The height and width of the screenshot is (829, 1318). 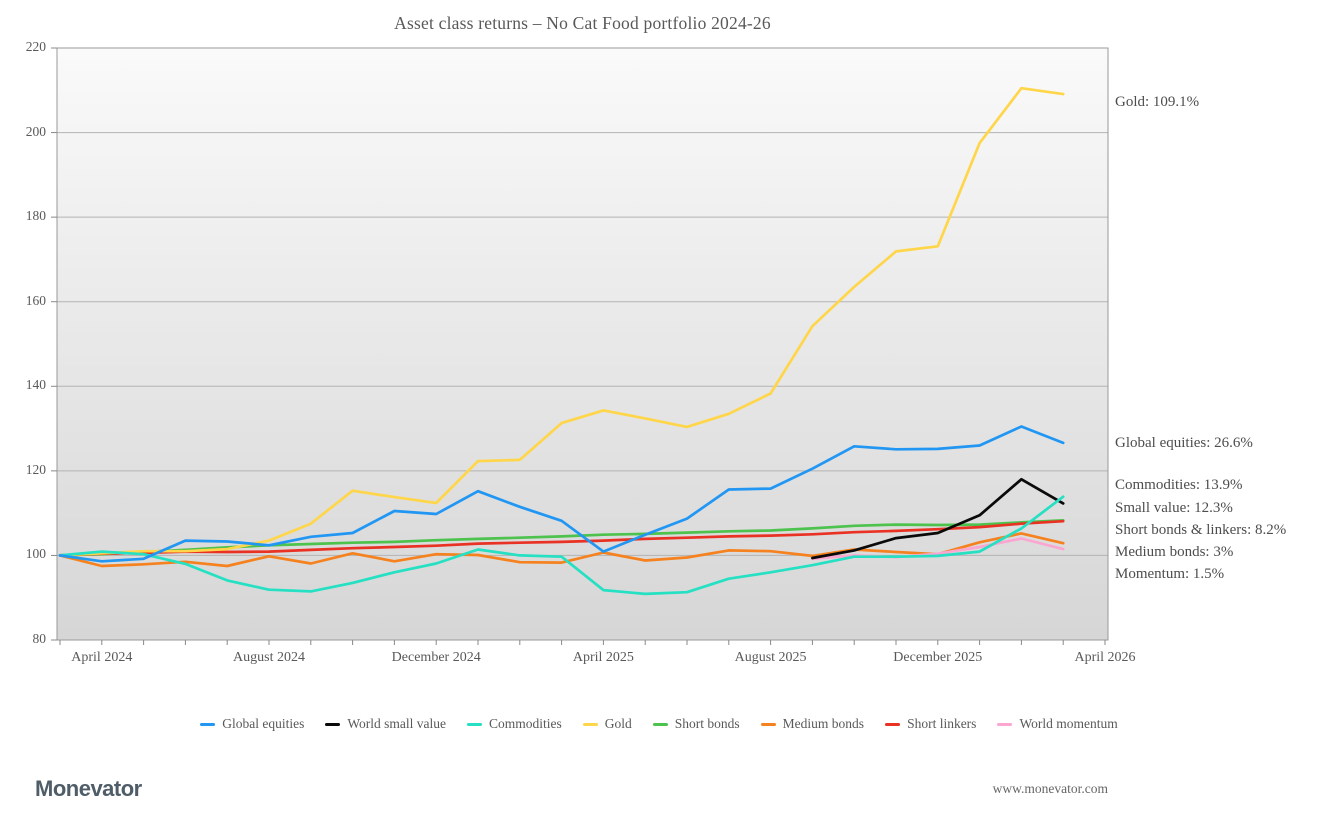 What do you see at coordinates (35, 46) in the screenshot?
I see `y-axis-label: 220` at bounding box center [35, 46].